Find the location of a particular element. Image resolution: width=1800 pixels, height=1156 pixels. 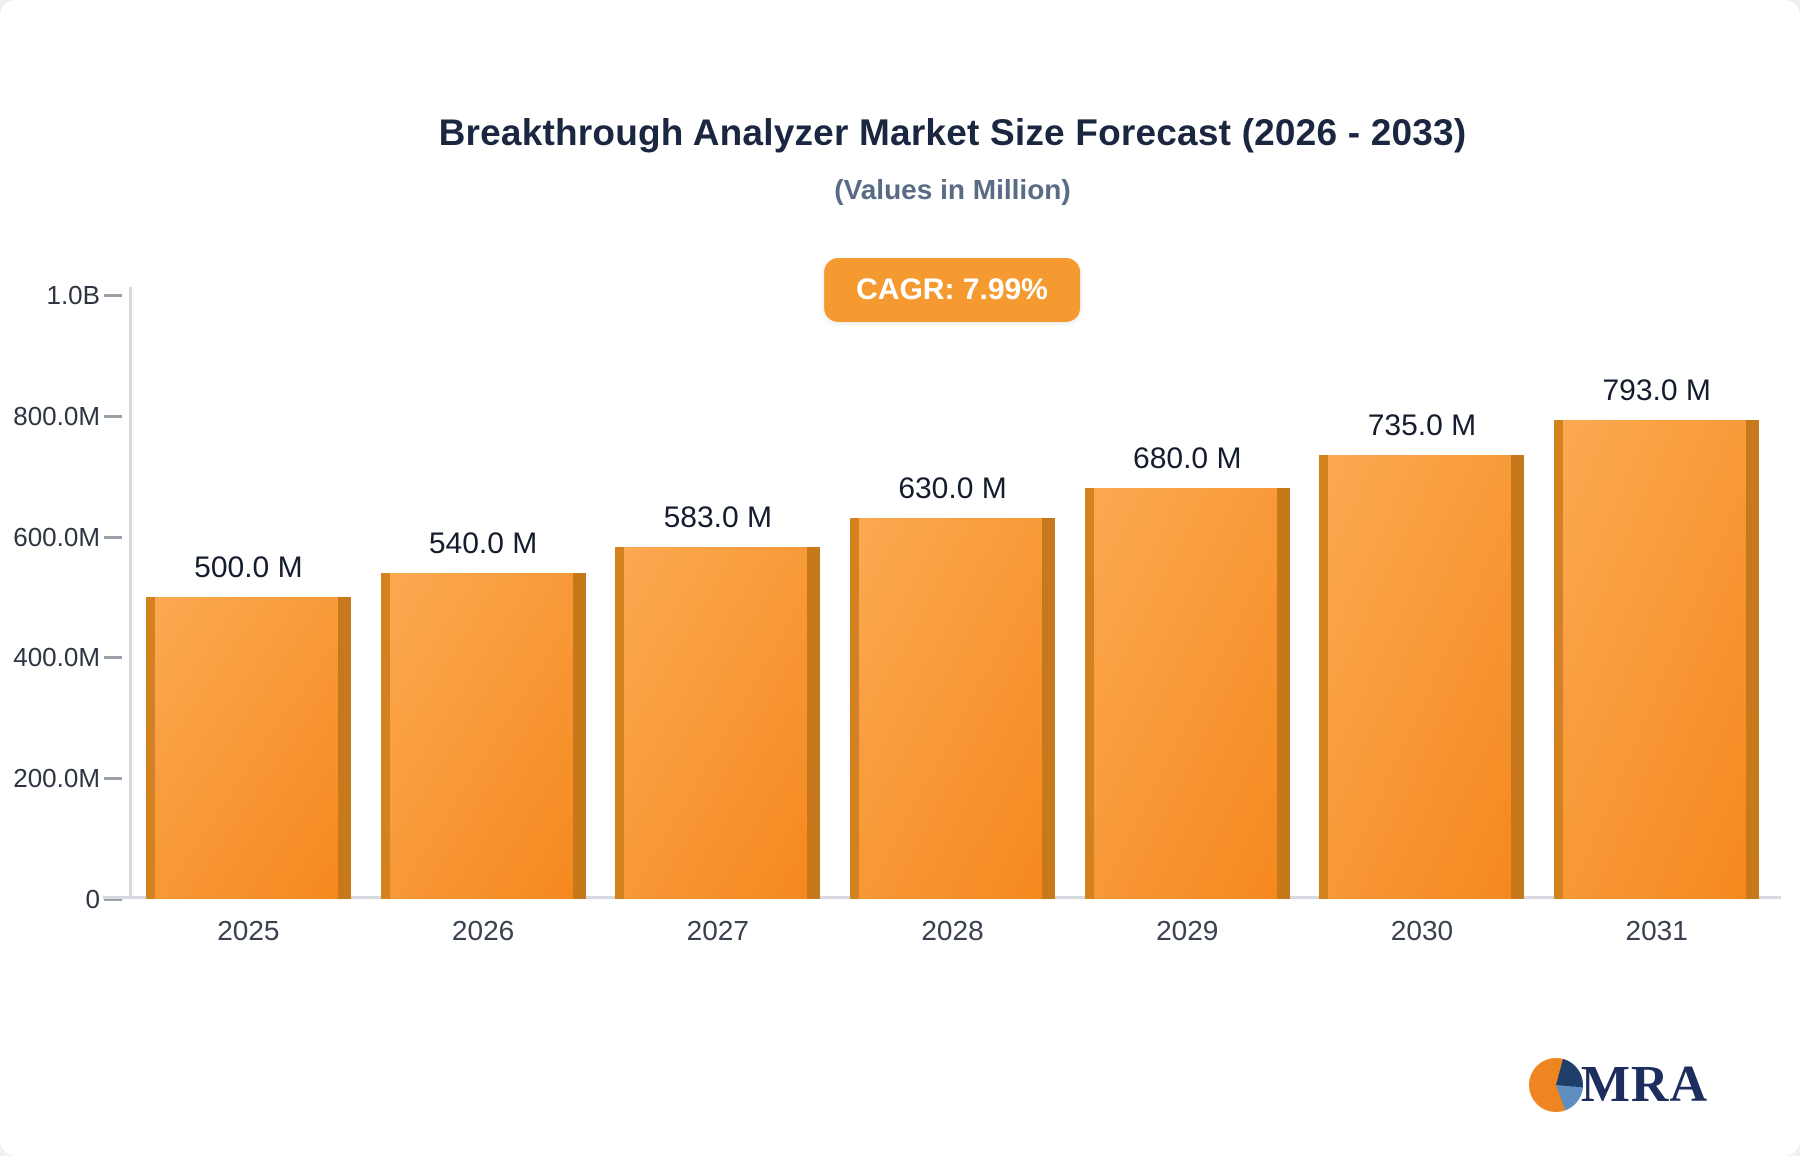

bar-2030 is located at coordinates (1422, 677).